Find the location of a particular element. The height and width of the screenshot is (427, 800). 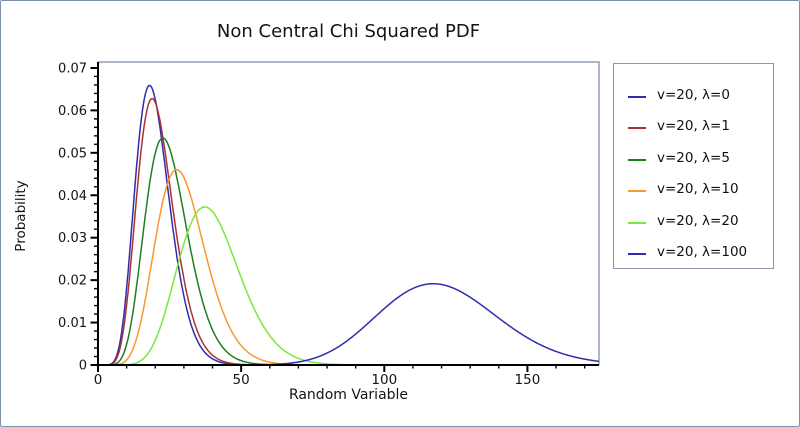

chart-title: Non Central Chi Squared PDF is located at coordinates (348, 31).